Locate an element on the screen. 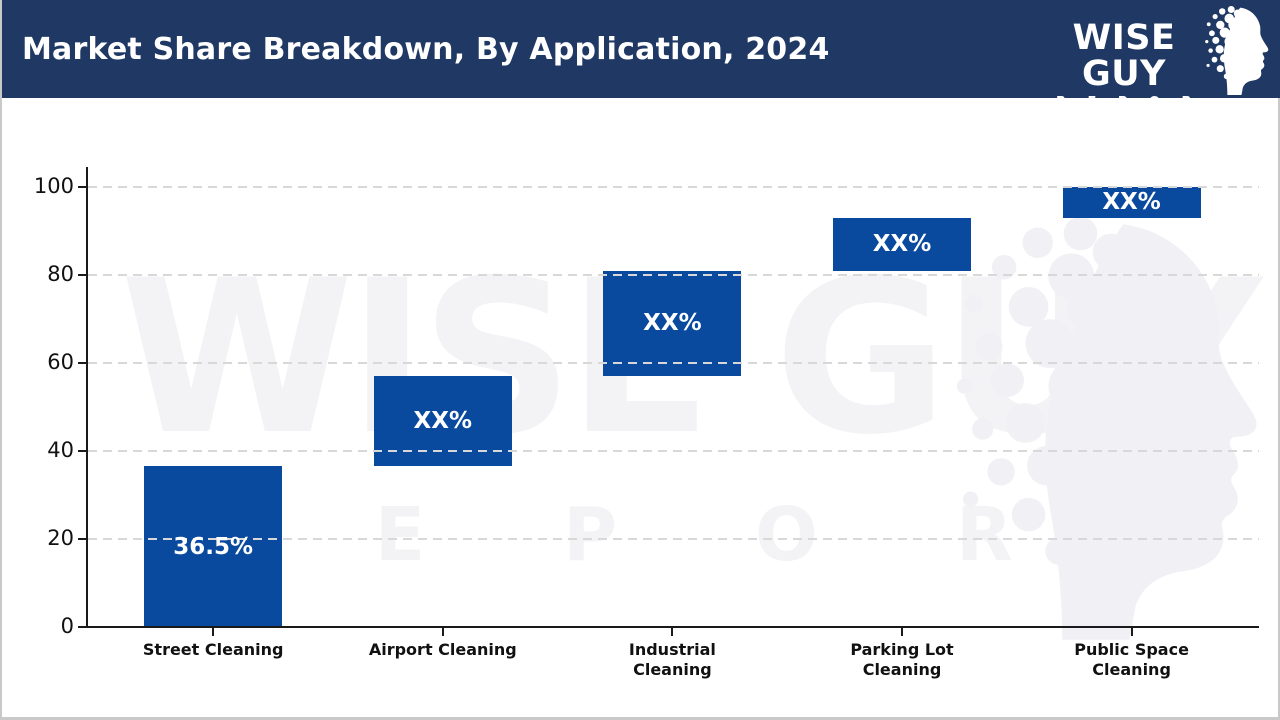 The width and height of the screenshot is (1280, 720). x-category-label: Industrial Cleaning is located at coordinates (672, 659).